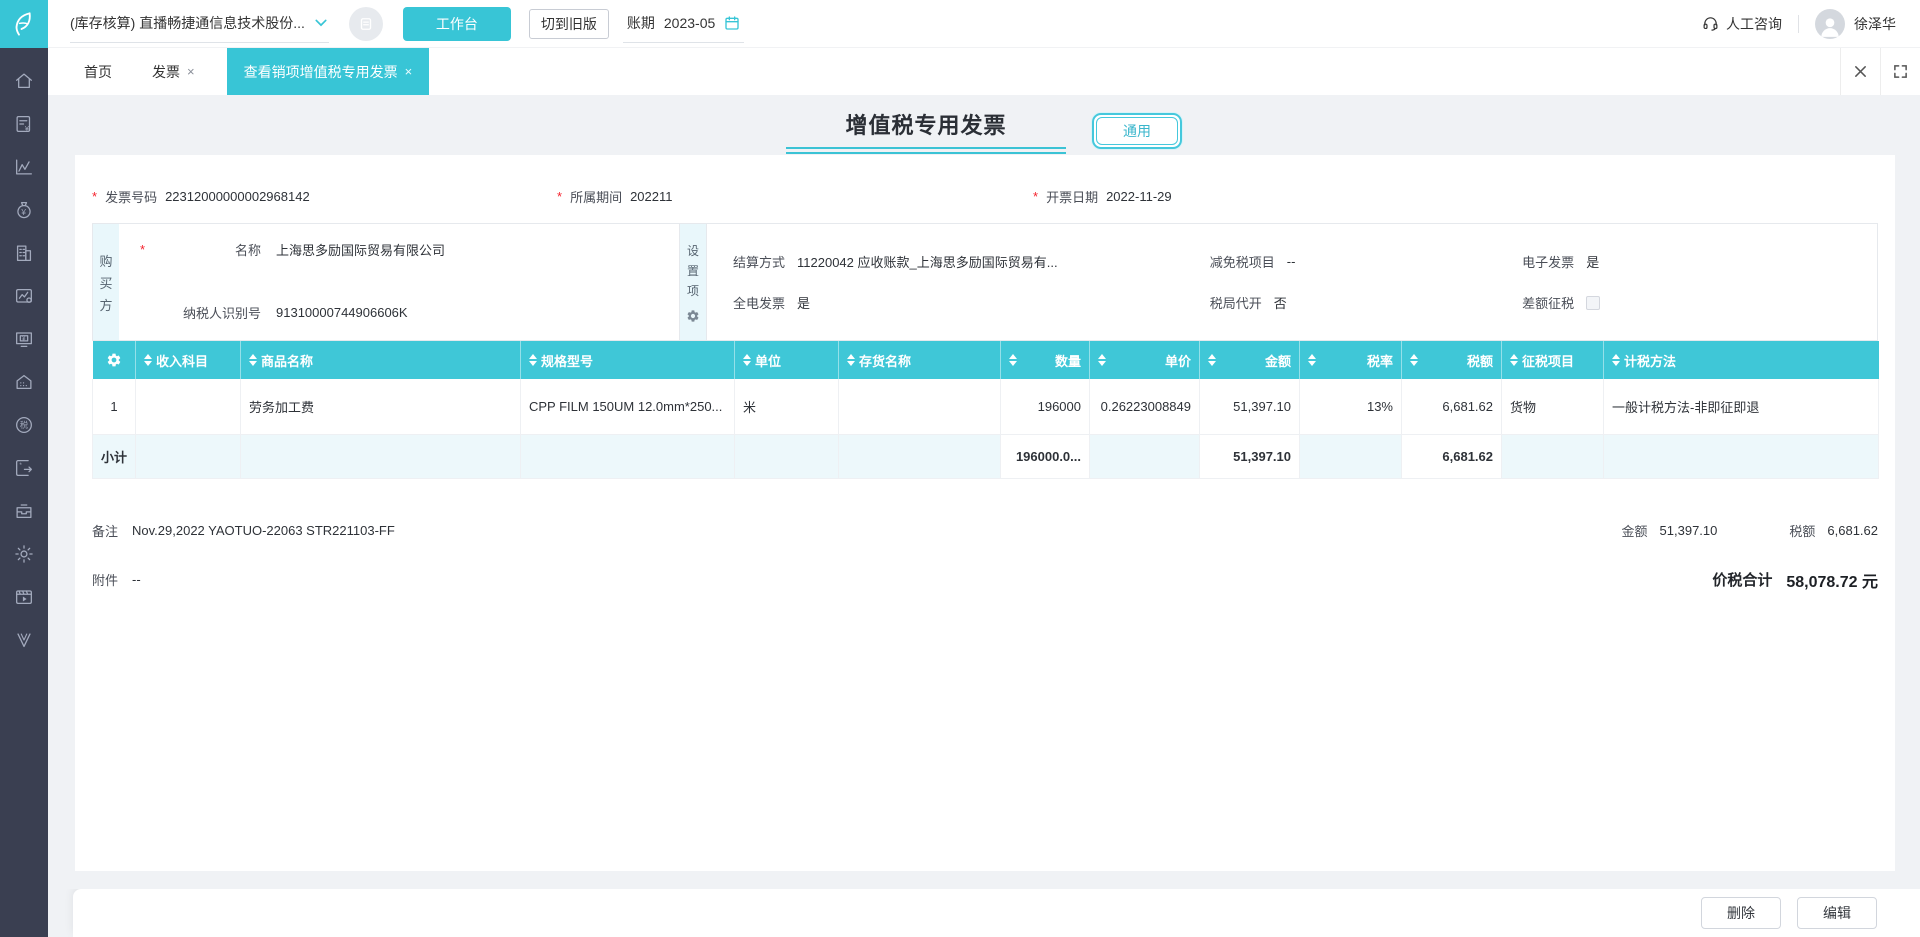 This screenshot has width=1920, height=937. What do you see at coordinates (1686, 261) in the screenshot?
I see `electronic-invoice-field: 电子发票 是` at bounding box center [1686, 261].